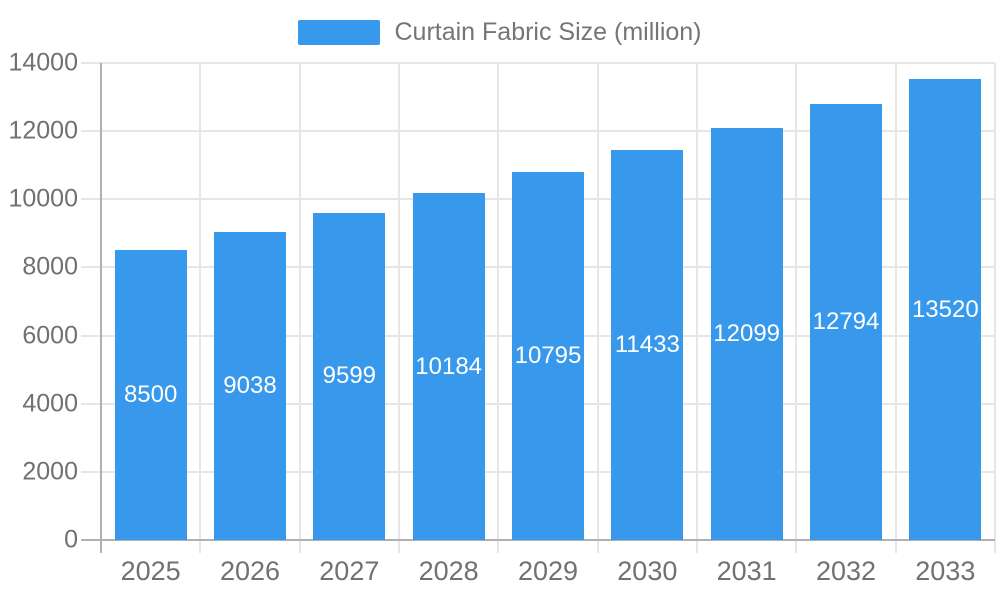 This screenshot has width=1000, height=600. I want to click on legend: Curtain Fabric Size (million), so click(500, 32).